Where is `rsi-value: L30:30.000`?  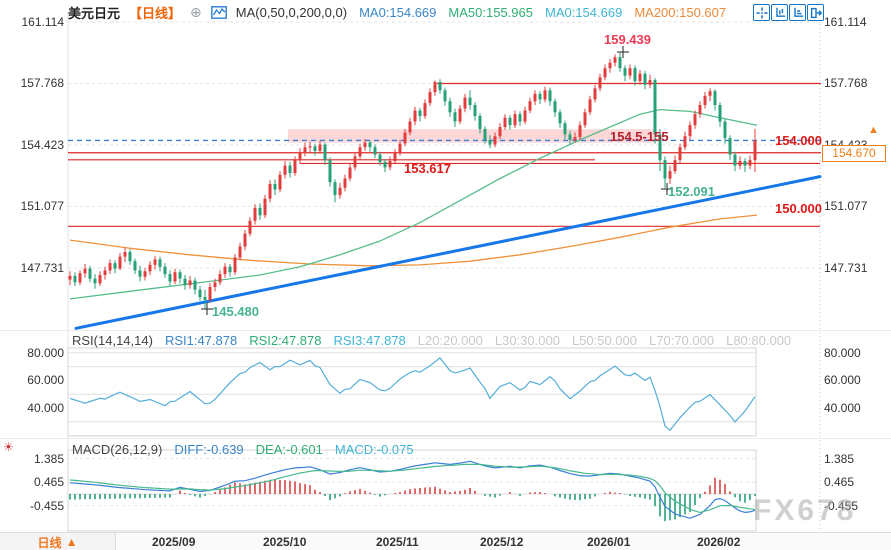
rsi-value: L30:30.000 is located at coordinates (527, 340).